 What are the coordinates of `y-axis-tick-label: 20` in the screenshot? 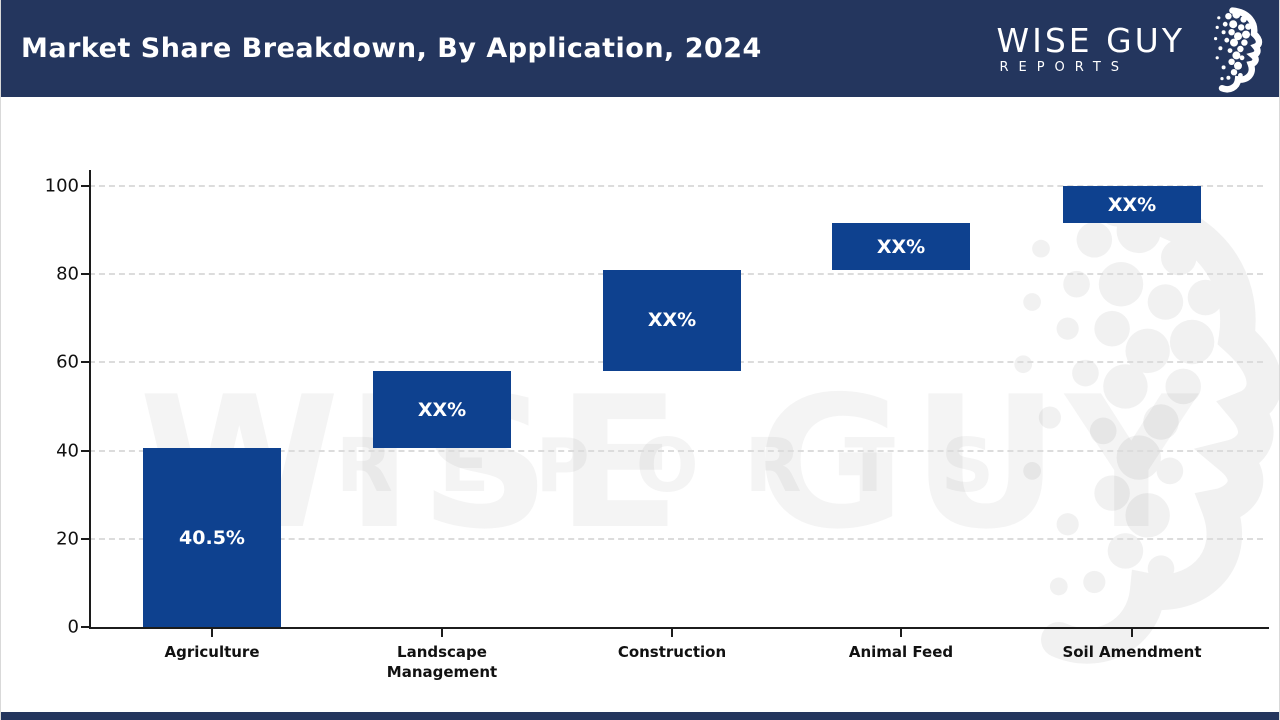 It's located at (67, 539).